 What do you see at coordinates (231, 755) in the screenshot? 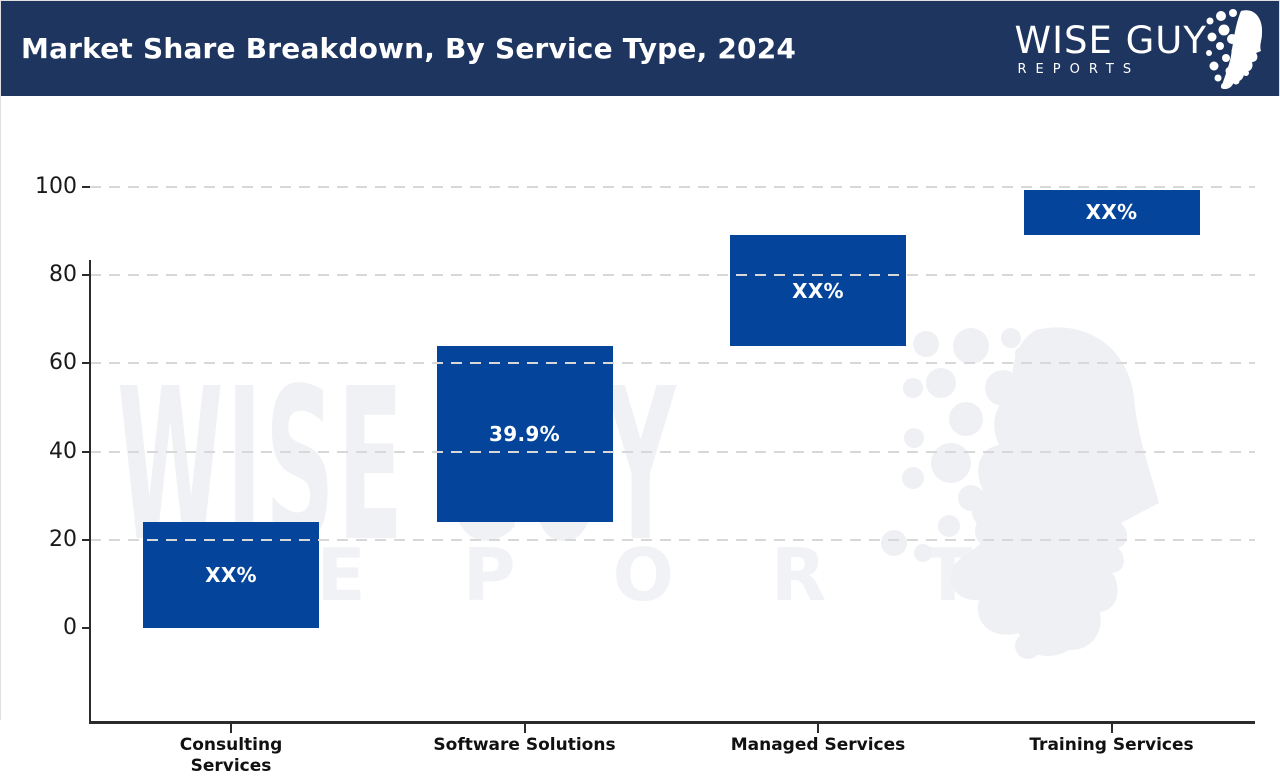
I see `x-axis-category-label: Consulting Services` at bounding box center [231, 755].